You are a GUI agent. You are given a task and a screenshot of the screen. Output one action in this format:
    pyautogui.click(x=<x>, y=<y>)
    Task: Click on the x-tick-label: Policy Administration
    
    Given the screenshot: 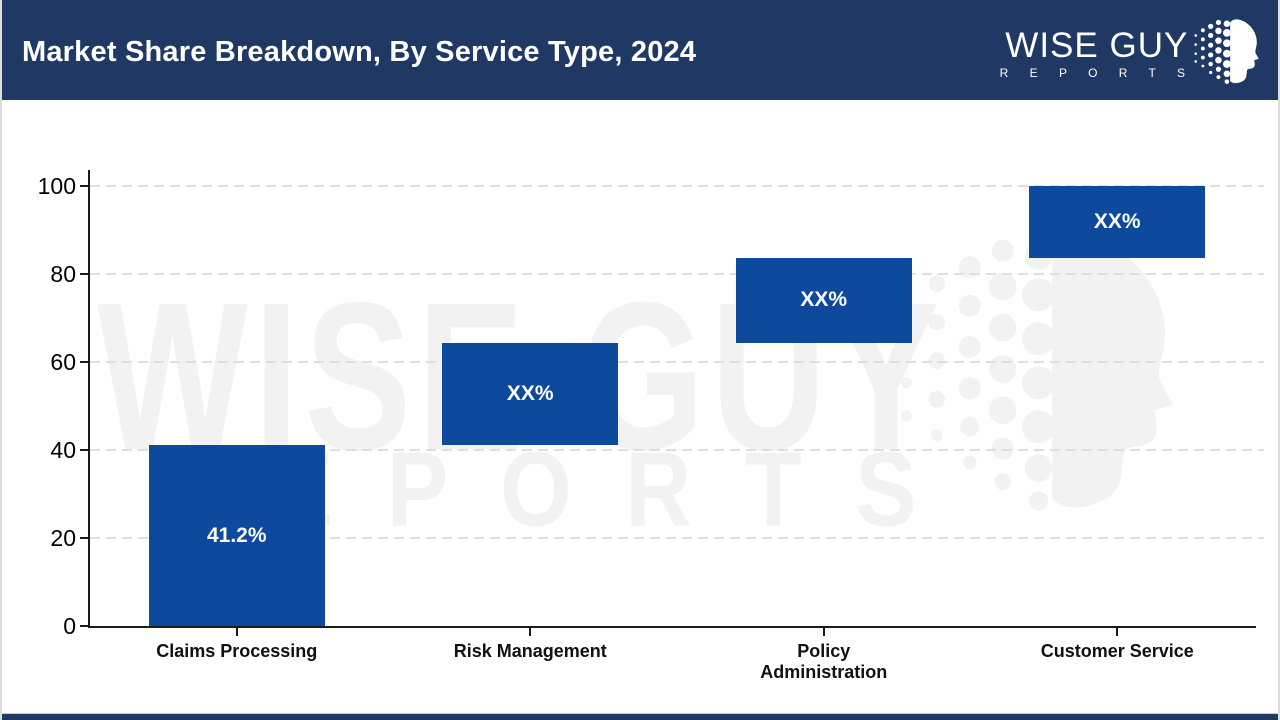 What is the action you would take?
    pyautogui.click(x=824, y=661)
    